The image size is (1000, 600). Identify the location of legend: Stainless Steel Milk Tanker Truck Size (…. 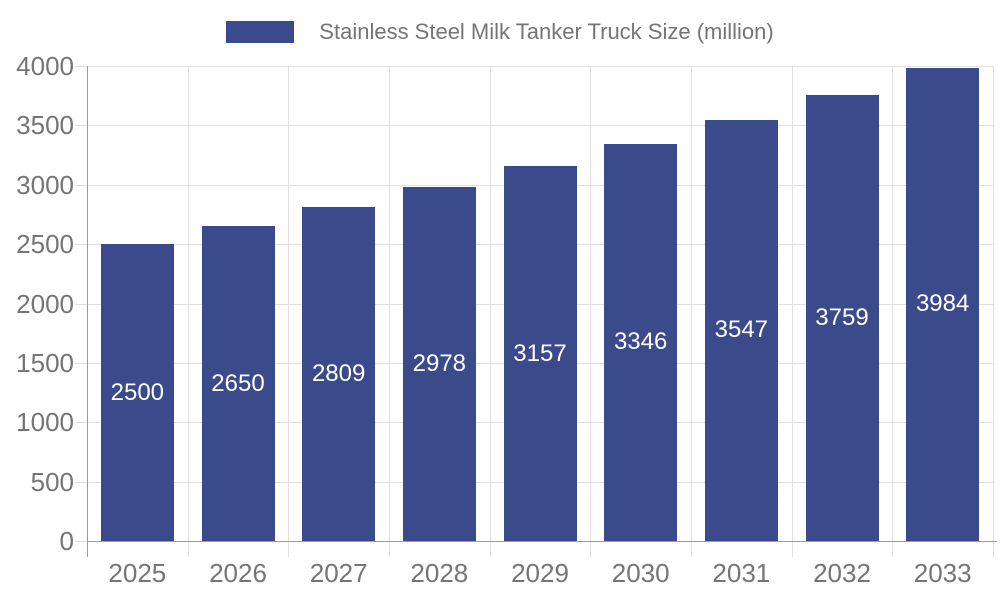
(500, 32).